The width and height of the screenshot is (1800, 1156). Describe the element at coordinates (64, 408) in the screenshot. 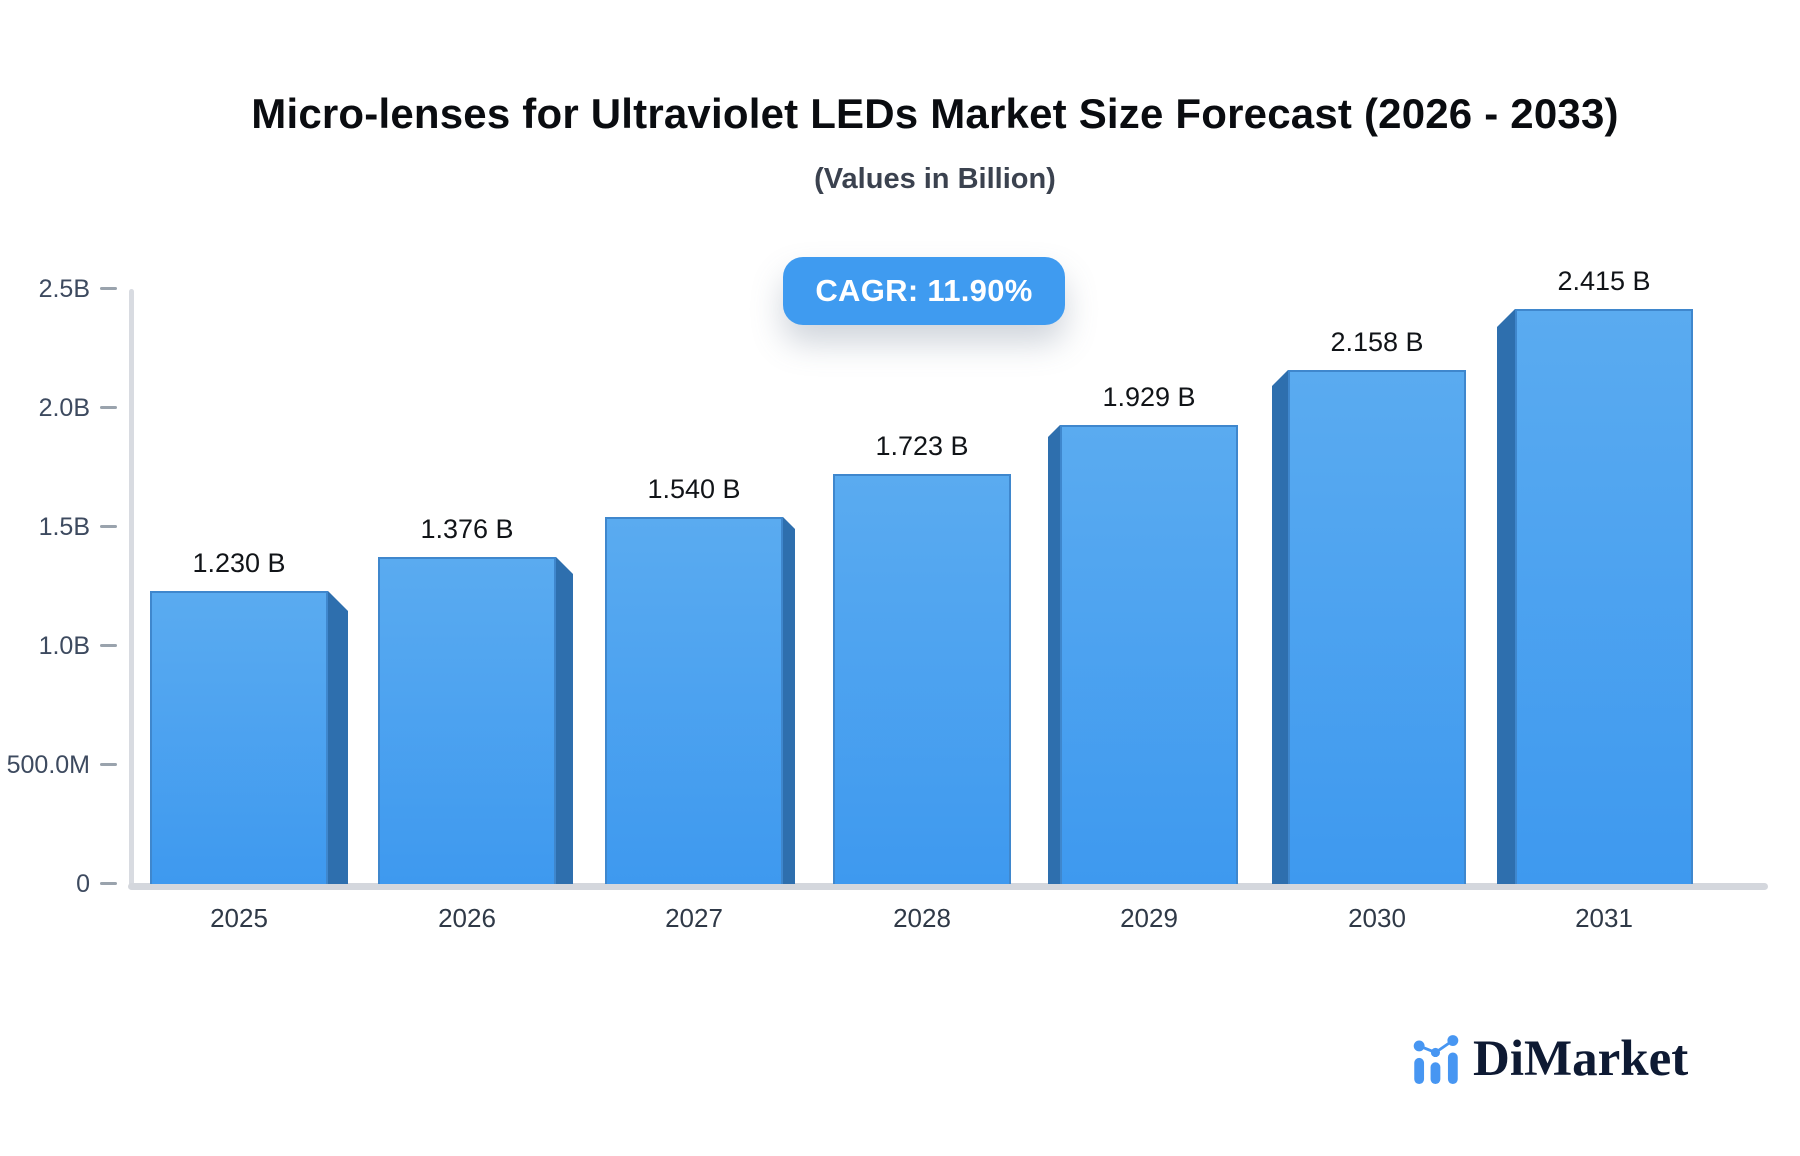

I see `y-axis-tick-label: 2.0B` at that location.